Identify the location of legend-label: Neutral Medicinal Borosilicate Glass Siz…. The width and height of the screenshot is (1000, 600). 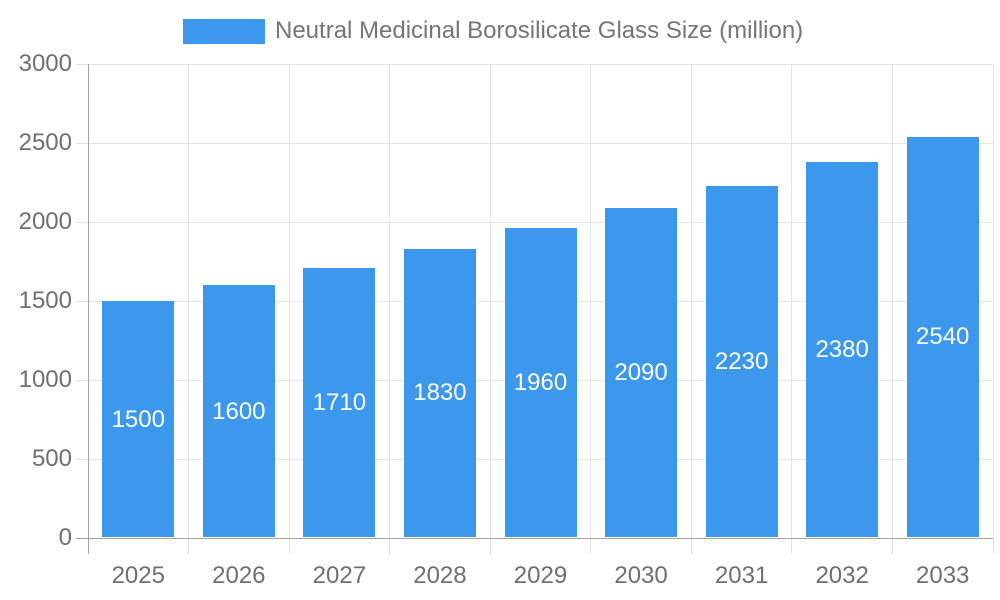
(539, 30).